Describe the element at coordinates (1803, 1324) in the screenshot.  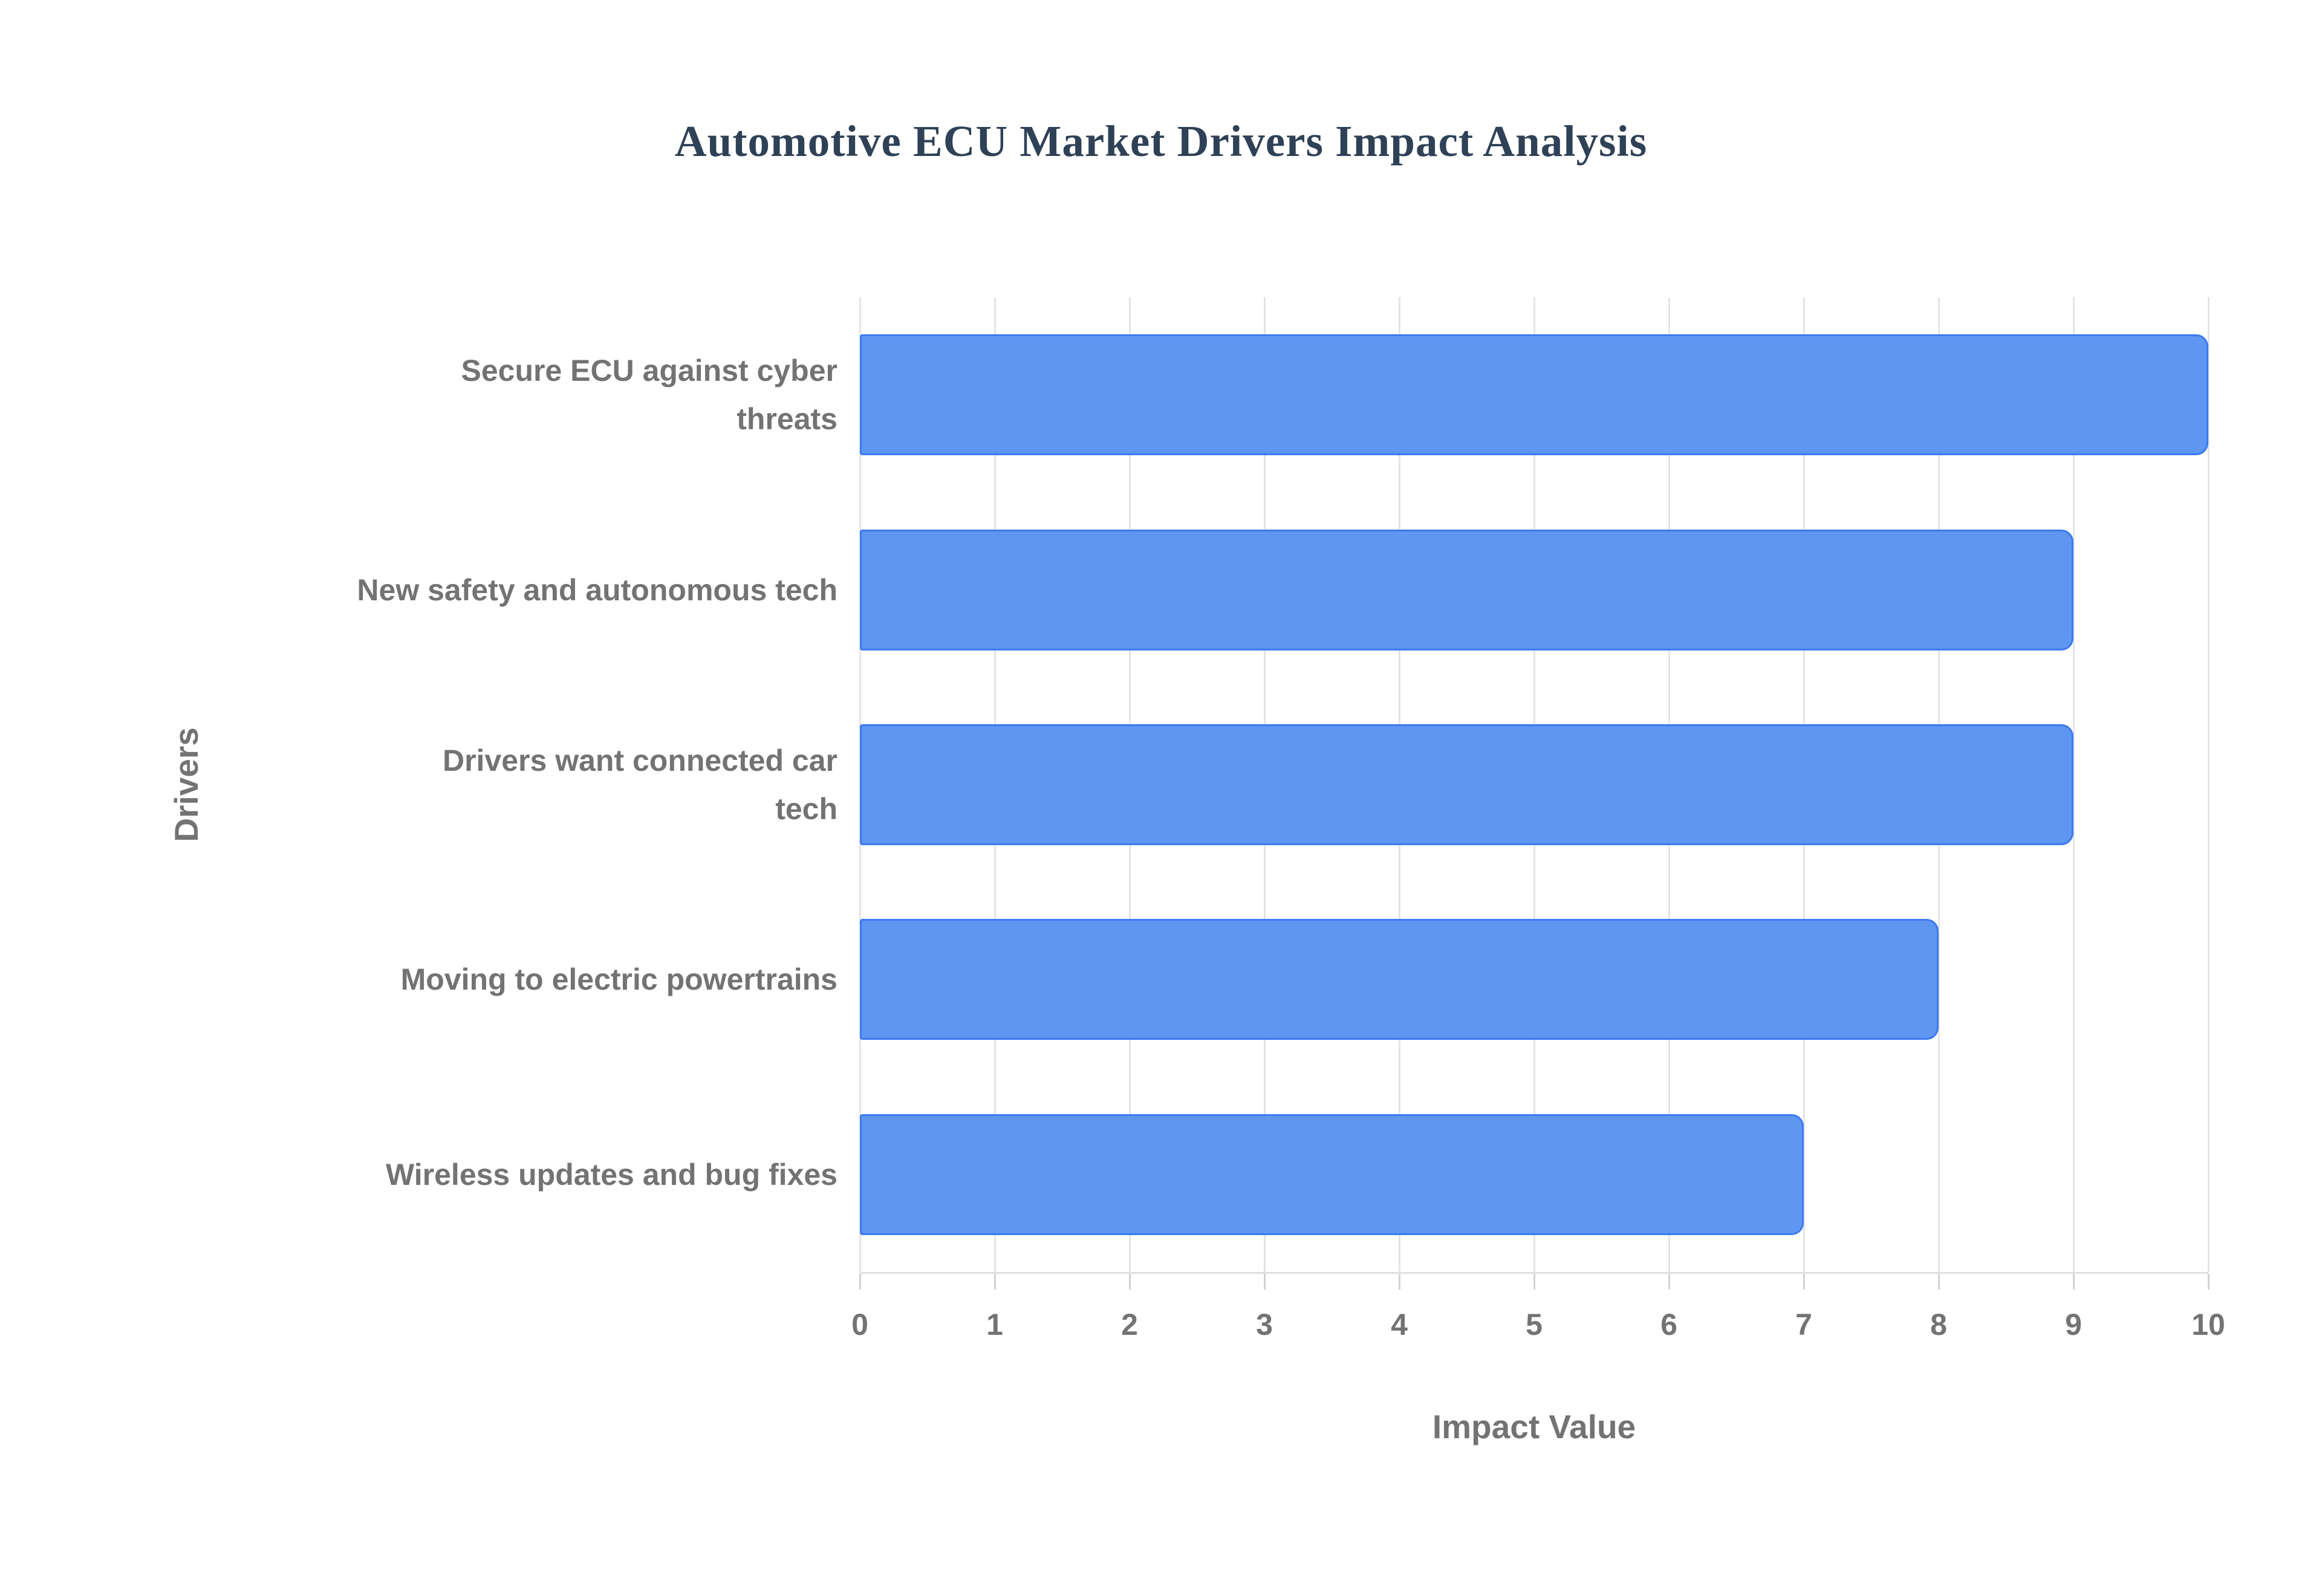
I see `x-tick-label: 7` at that location.